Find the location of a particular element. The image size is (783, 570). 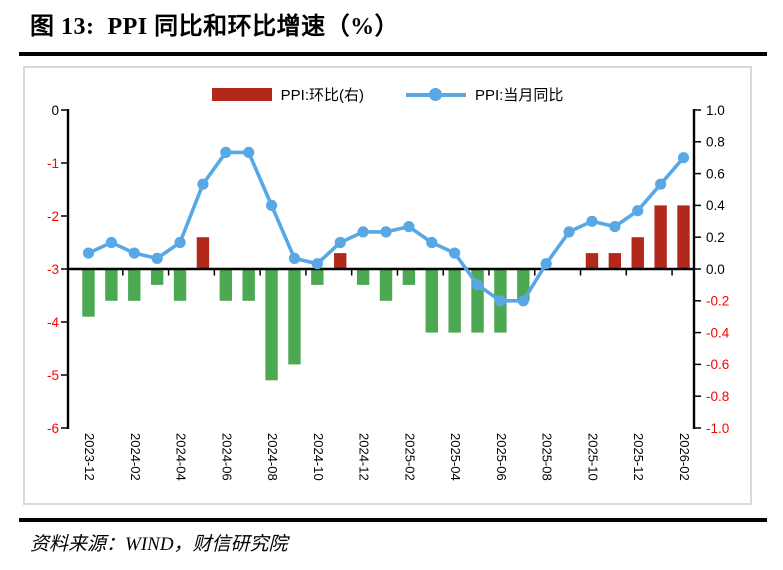

legend-item-mom: PPI:环比(右) is located at coordinates (287, 94).